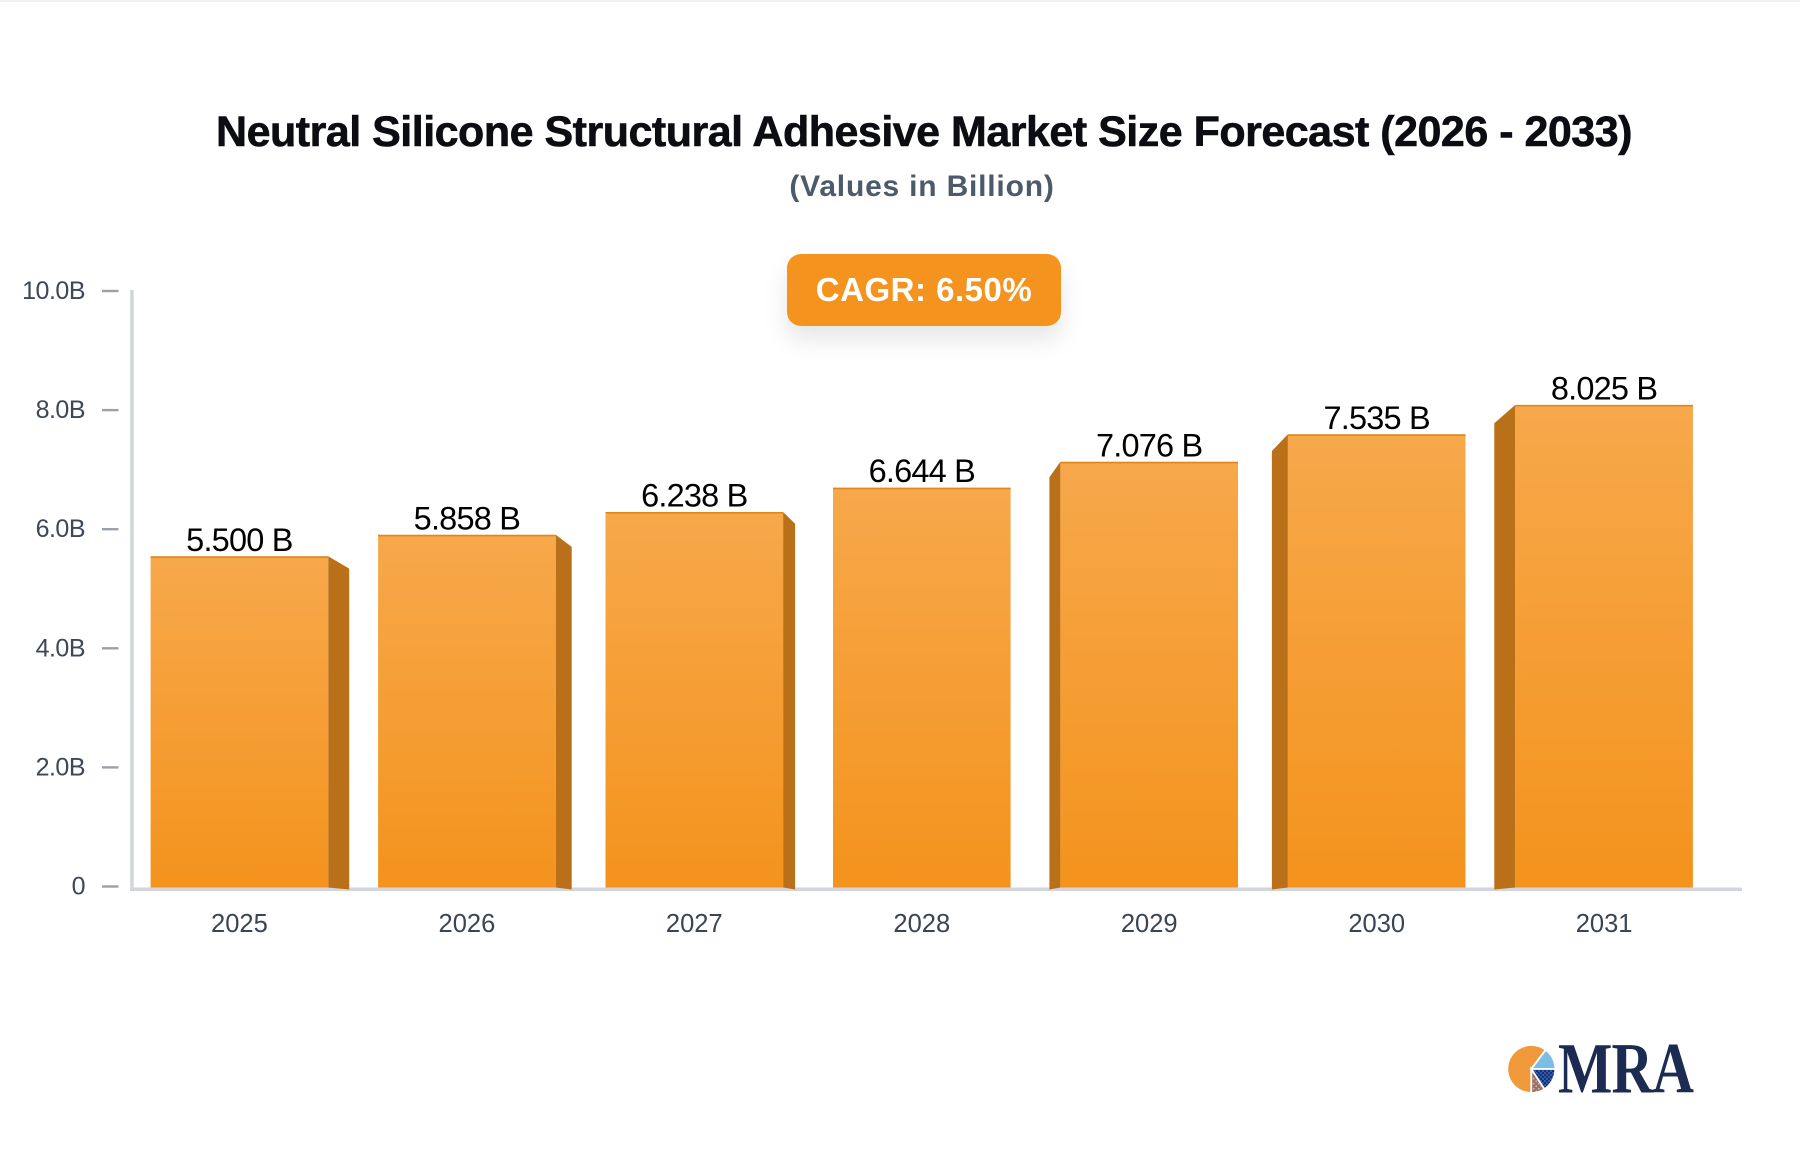  Describe the element at coordinates (694, 924) in the screenshot. I see `svg-text: 2027` at that location.